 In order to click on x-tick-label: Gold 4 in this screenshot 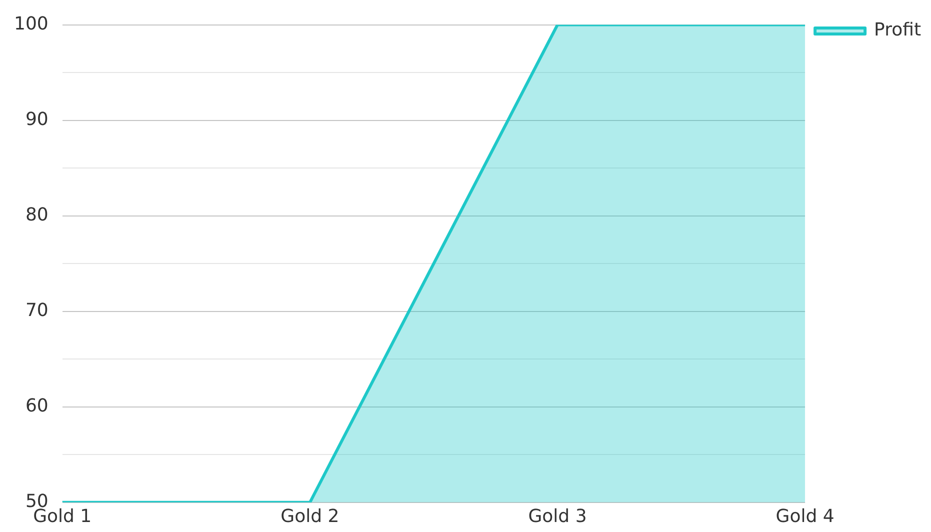, I will do `click(805, 516)`.